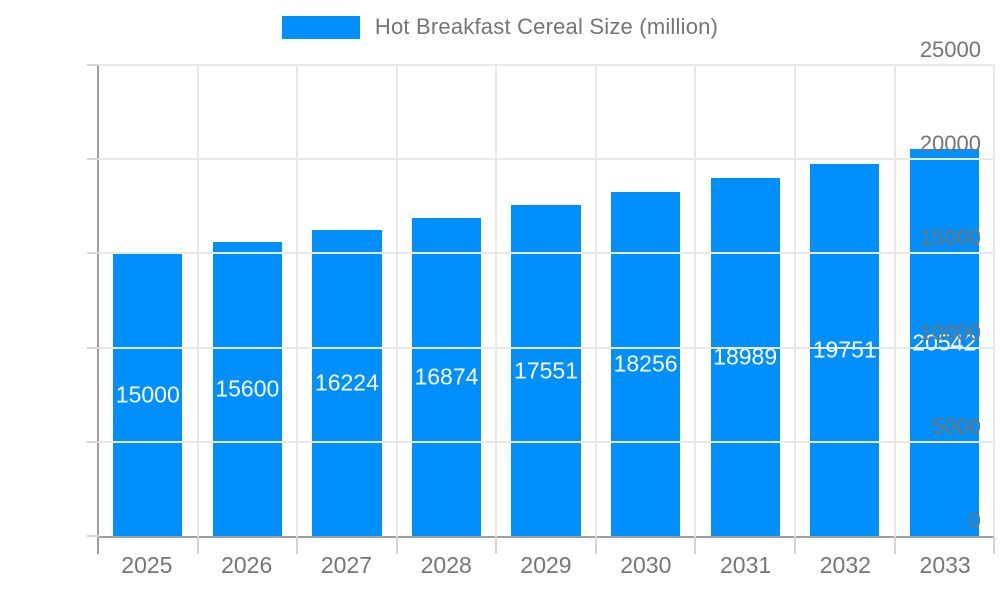 The height and width of the screenshot is (600, 1000). I want to click on category-cell-2028: 16874, so click(448, 309).